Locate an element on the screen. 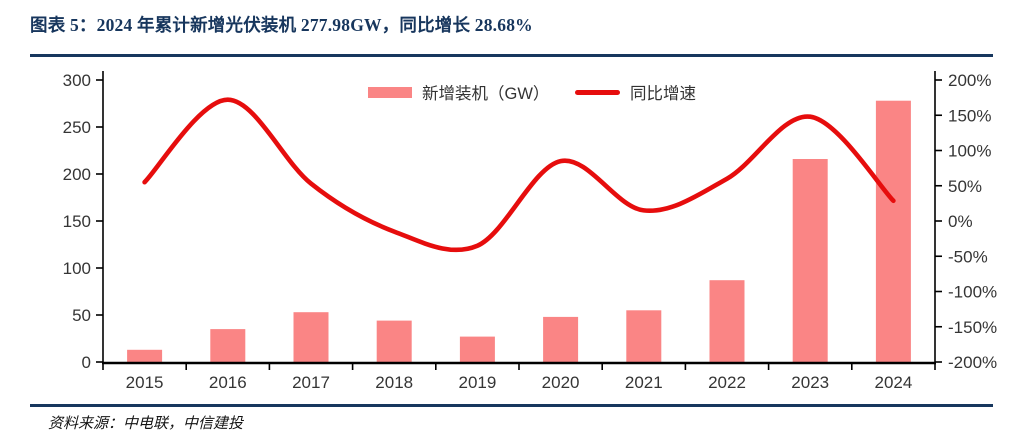  svg-text: 200% is located at coordinates (969, 80).